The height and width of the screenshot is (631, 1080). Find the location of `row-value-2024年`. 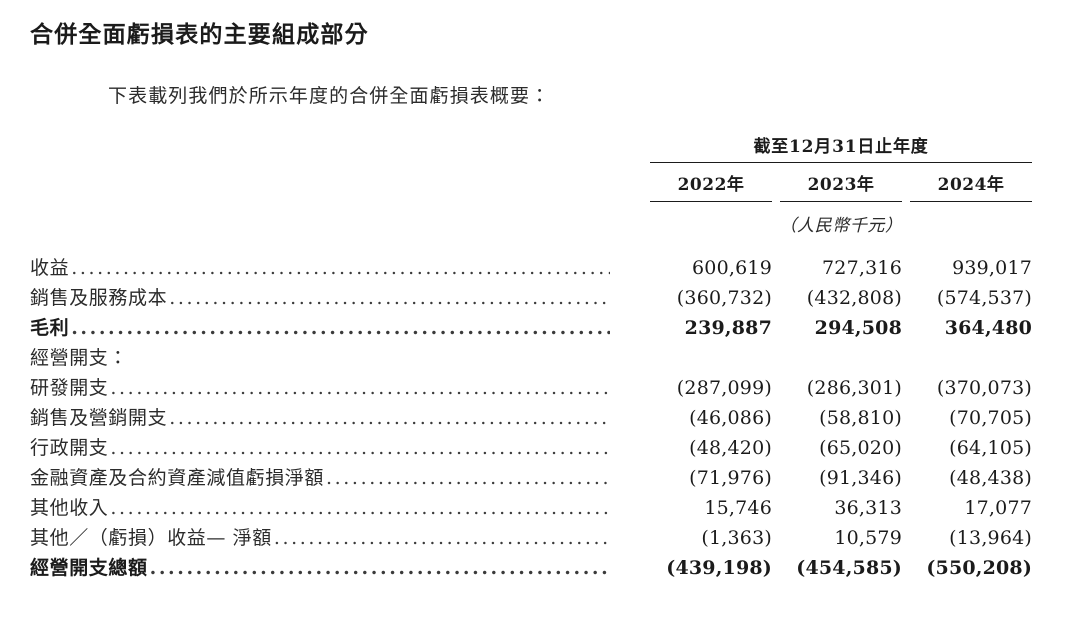

row-value-2024年 is located at coordinates (971, 358).